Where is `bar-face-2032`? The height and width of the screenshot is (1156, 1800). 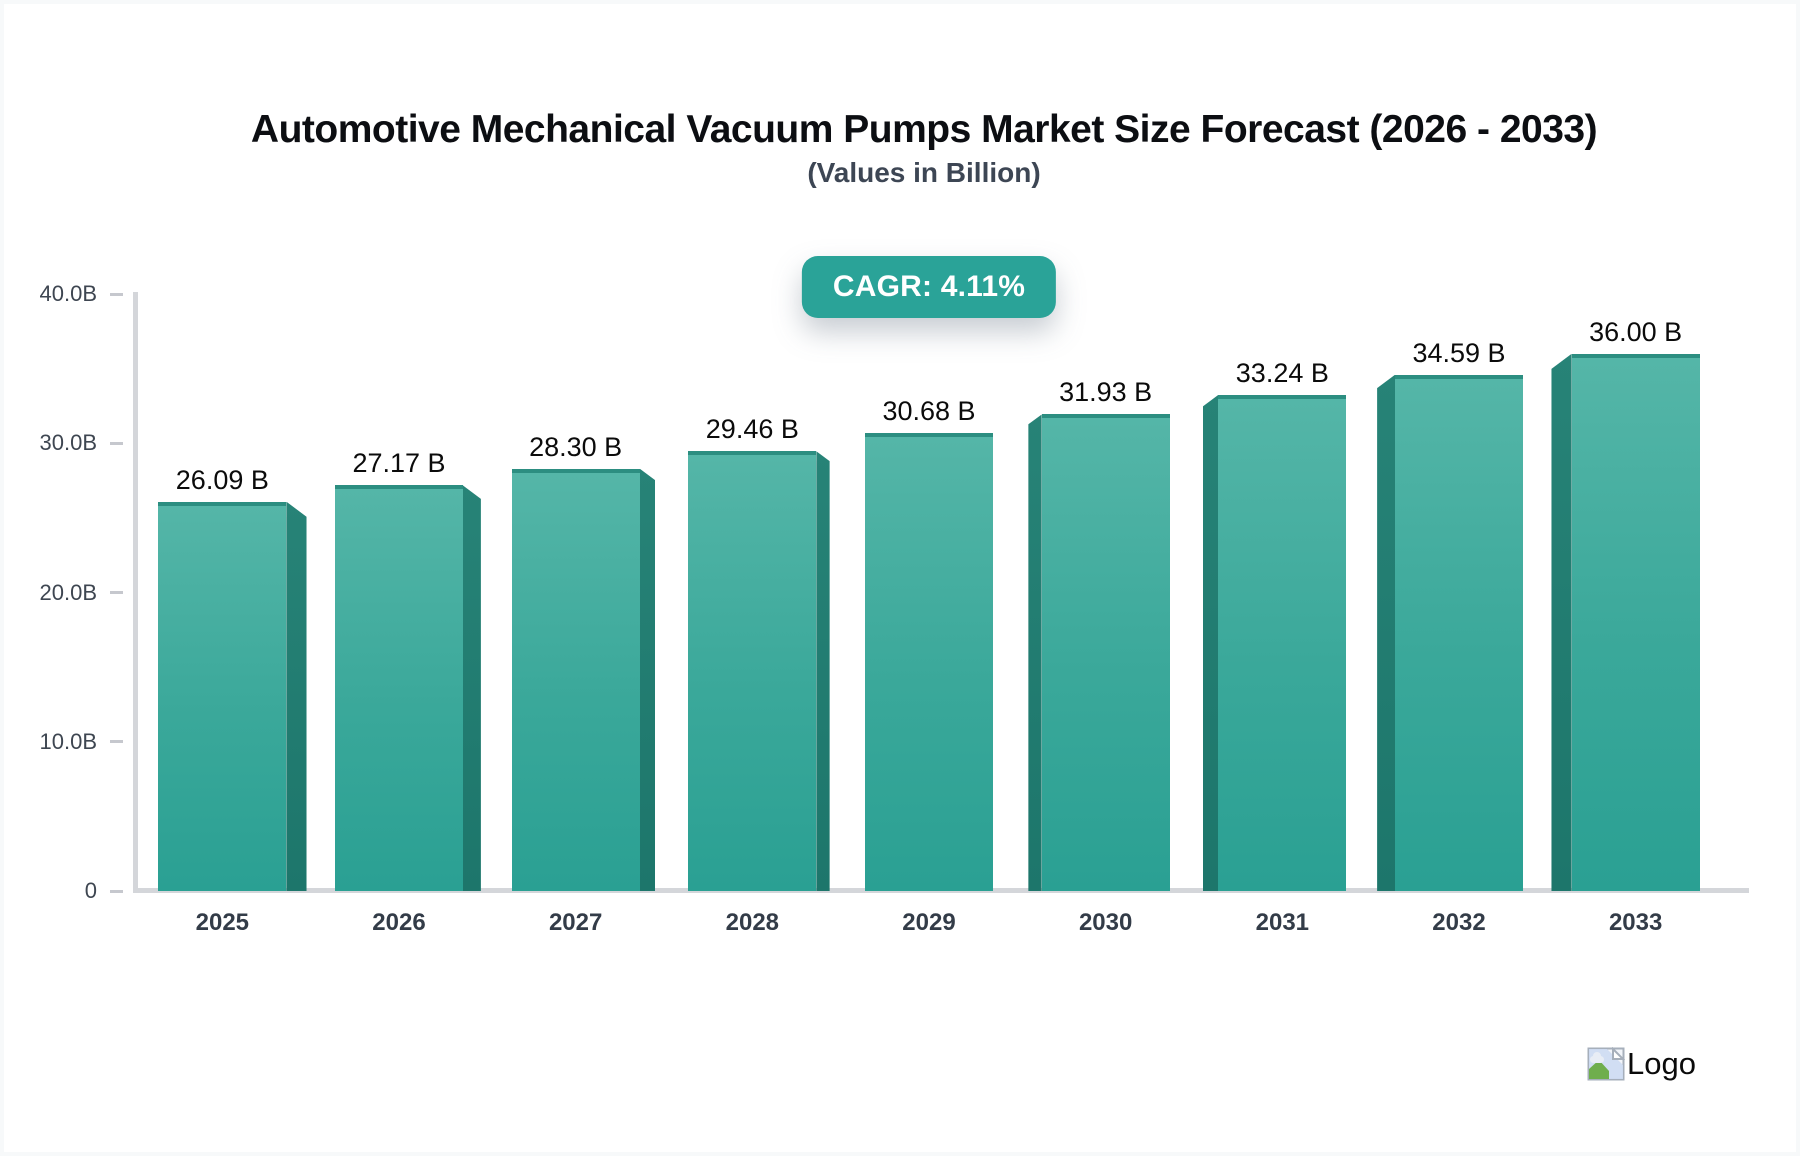
bar-face-2032 is located at coordinates (1459, 632).